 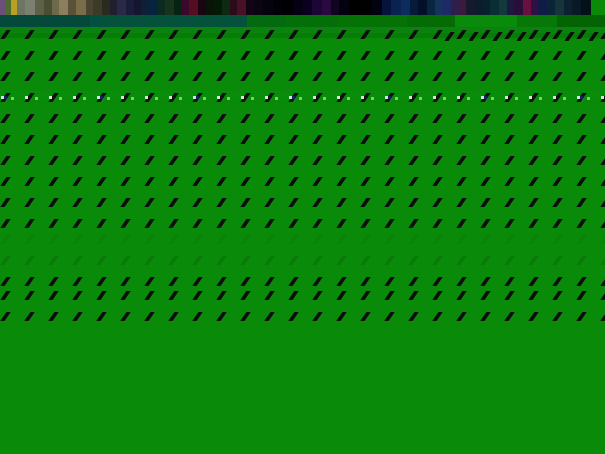 I want to click on glyph-row, so click(x=302, y=241).